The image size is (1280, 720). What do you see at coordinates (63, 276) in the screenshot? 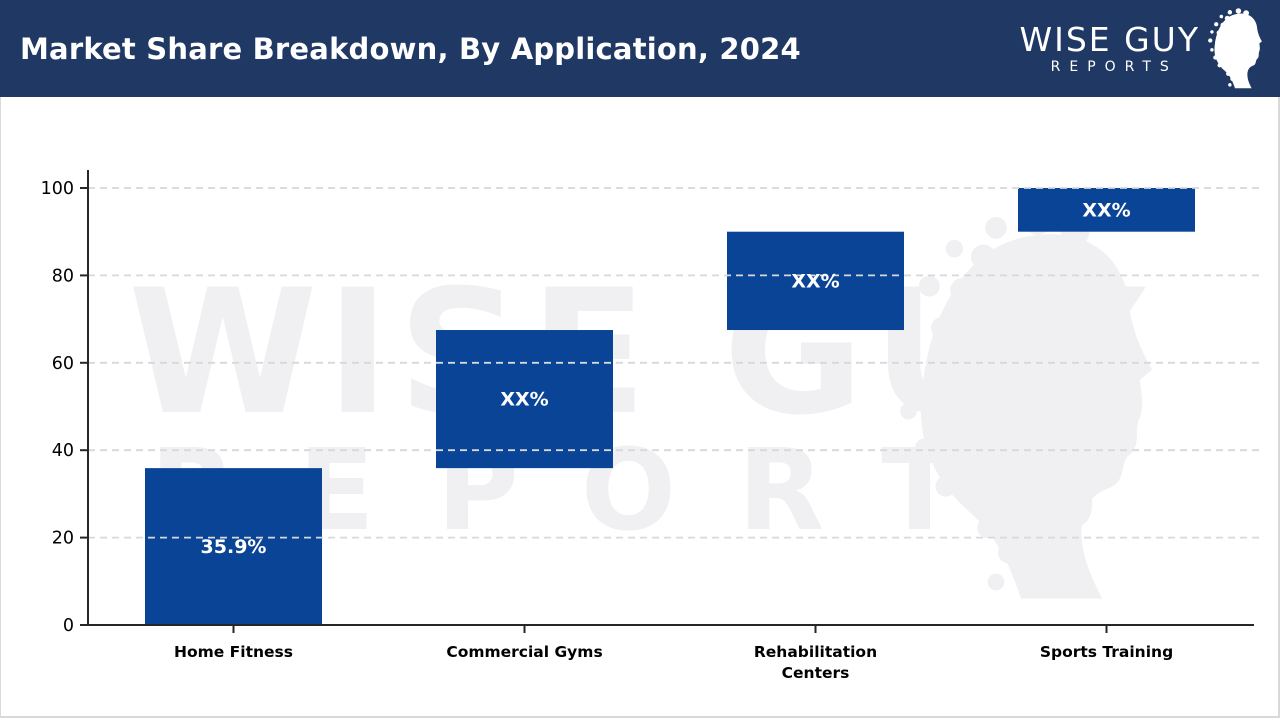
I see `y-tick-label: 80` at bounding box center [63, 276].